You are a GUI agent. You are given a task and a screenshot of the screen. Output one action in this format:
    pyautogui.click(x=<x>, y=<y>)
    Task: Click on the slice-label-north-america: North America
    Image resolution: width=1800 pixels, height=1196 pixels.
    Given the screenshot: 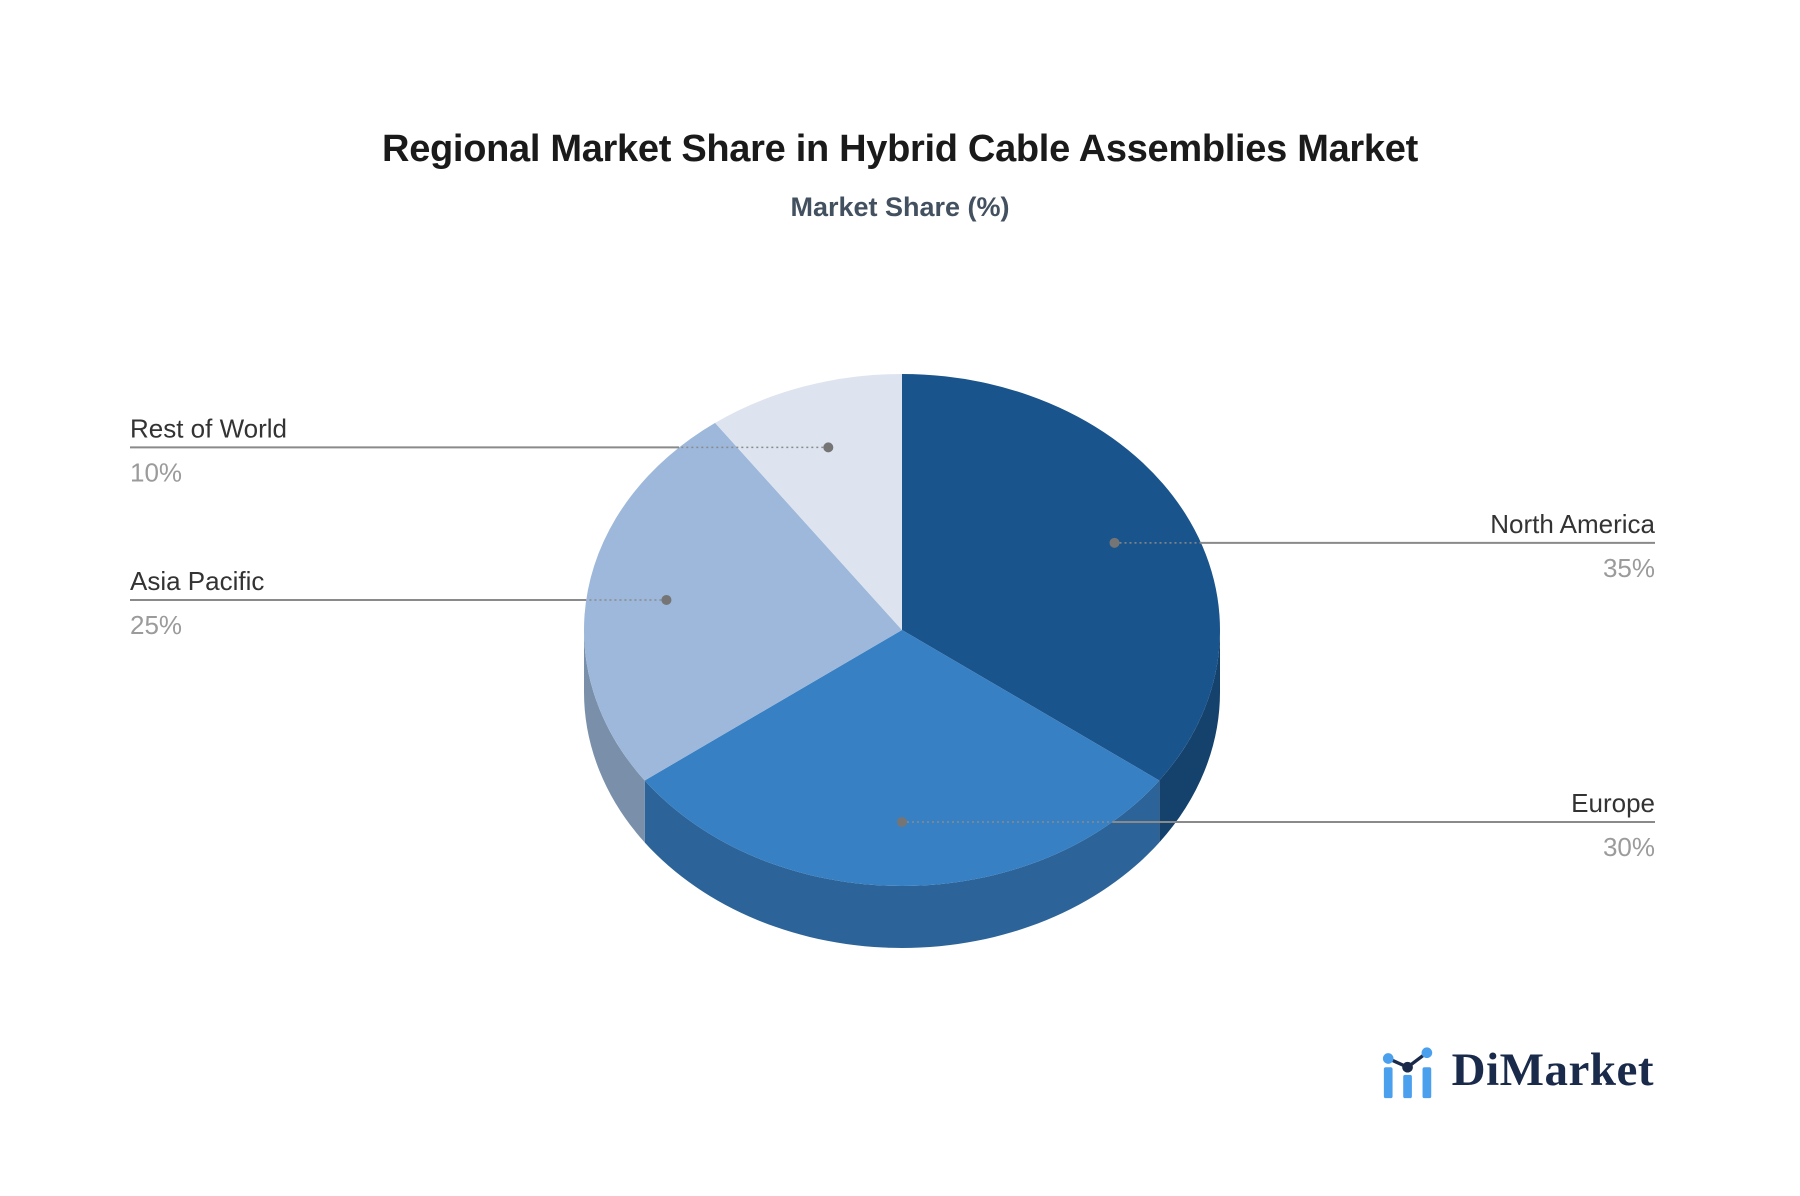 What is the action you would take?
    pyautogui.click(x=1572, y=524)
    